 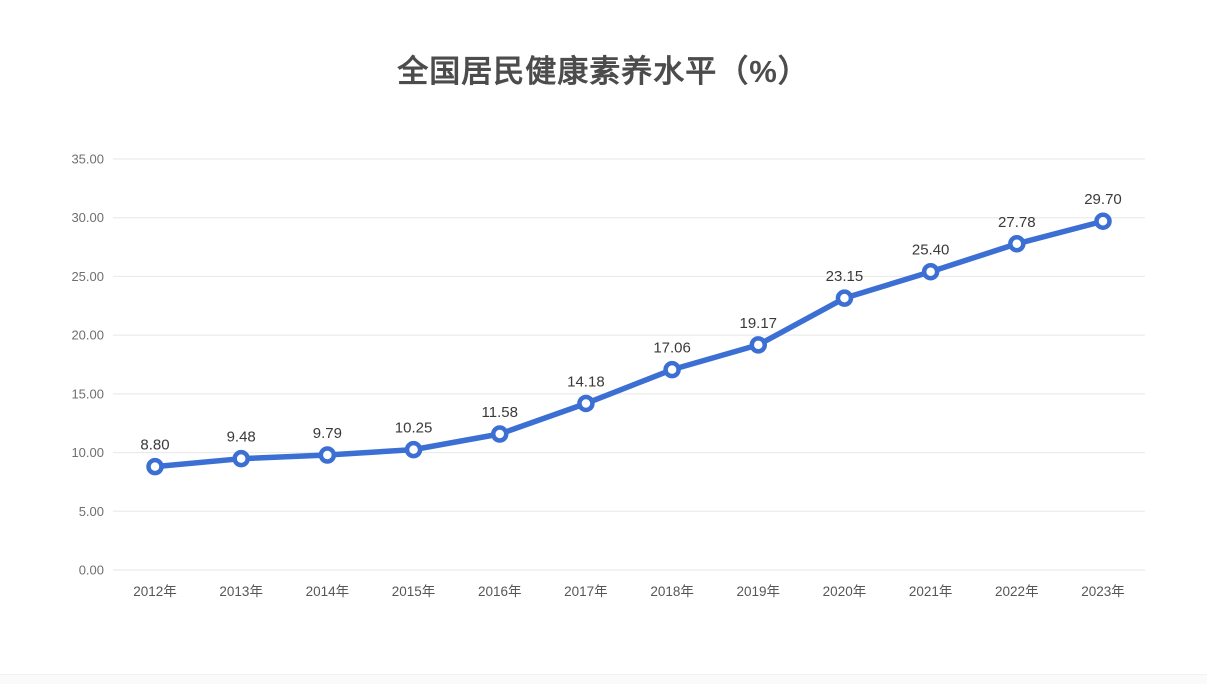 What do you see at coordinates (87, 393) in the screenshot?
I see `y-tick-label: 15.00` at bounding box center [87, 393].